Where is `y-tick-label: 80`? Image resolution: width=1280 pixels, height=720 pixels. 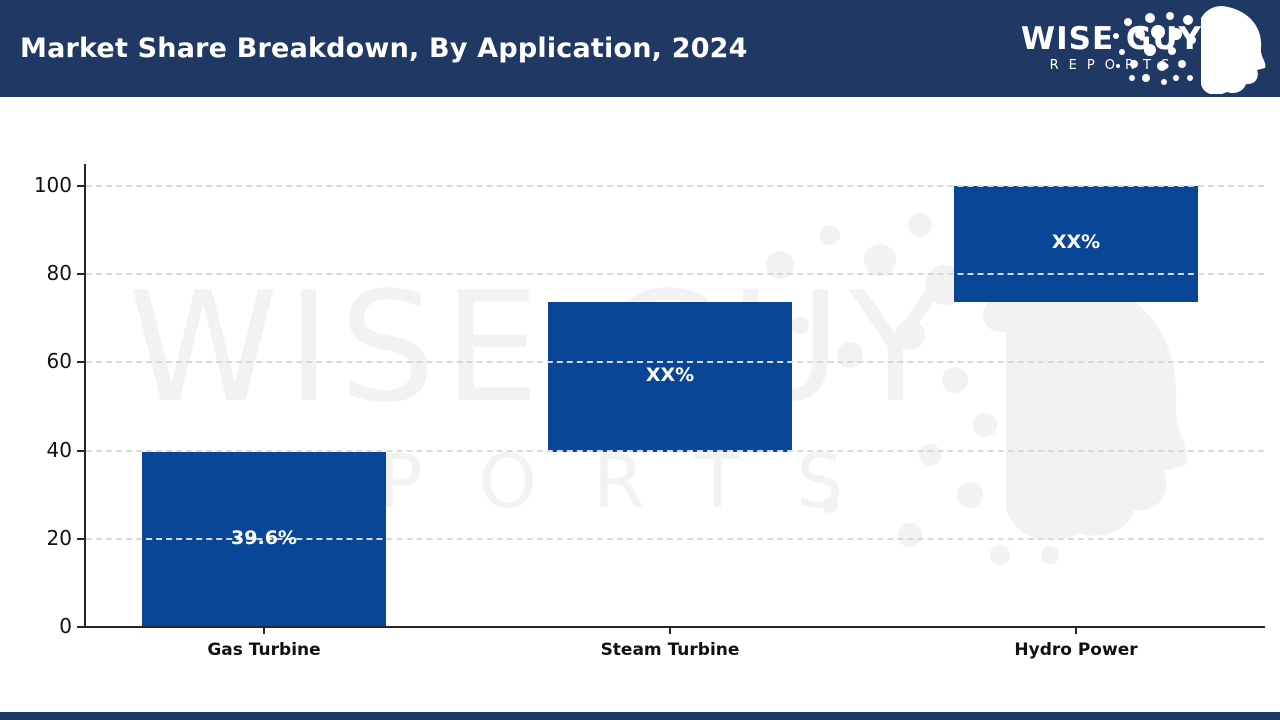 y-tick-label: 80 is located at coordinates (59, 273).